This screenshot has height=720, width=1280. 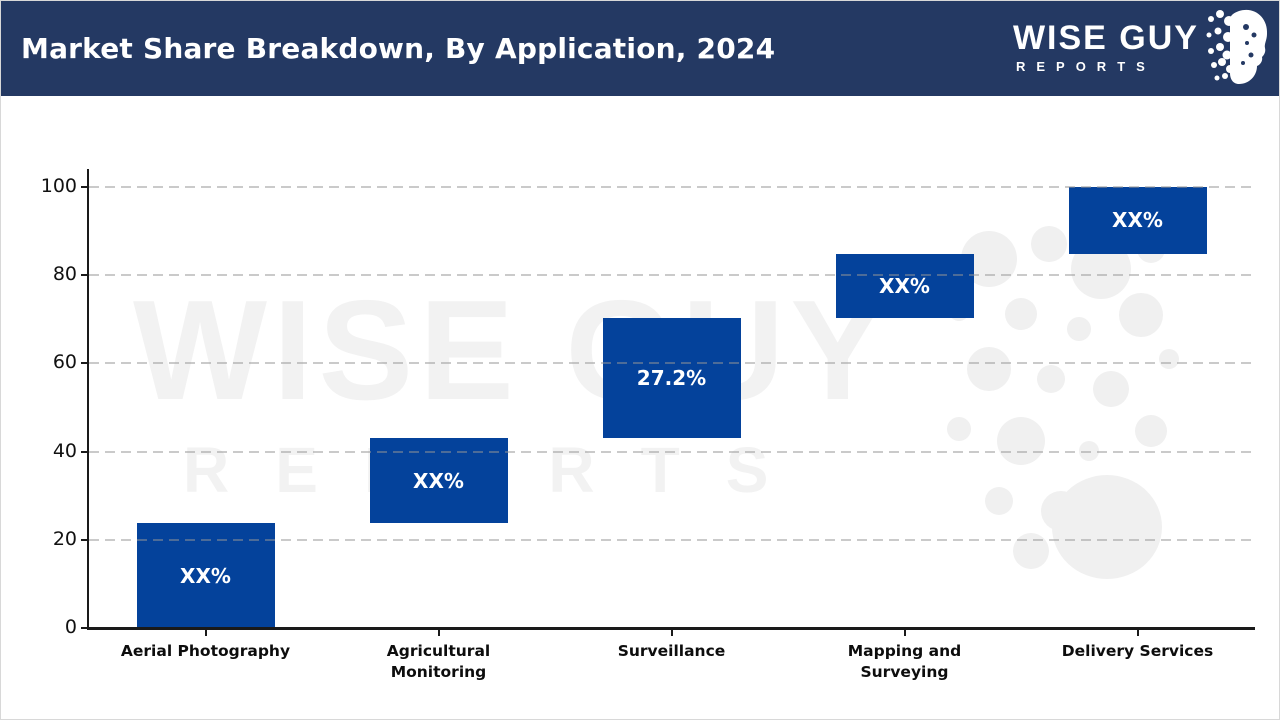 I want to click on x-axis-line, so click(x=671, y=628).